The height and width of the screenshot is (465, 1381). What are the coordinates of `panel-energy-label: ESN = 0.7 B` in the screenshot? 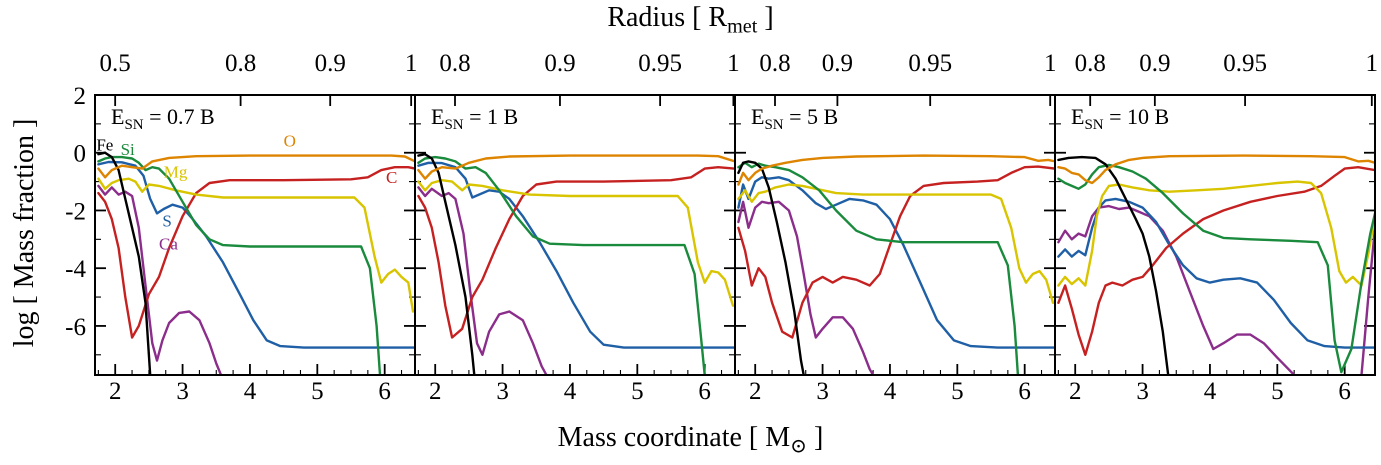 It's located at (163, 118).